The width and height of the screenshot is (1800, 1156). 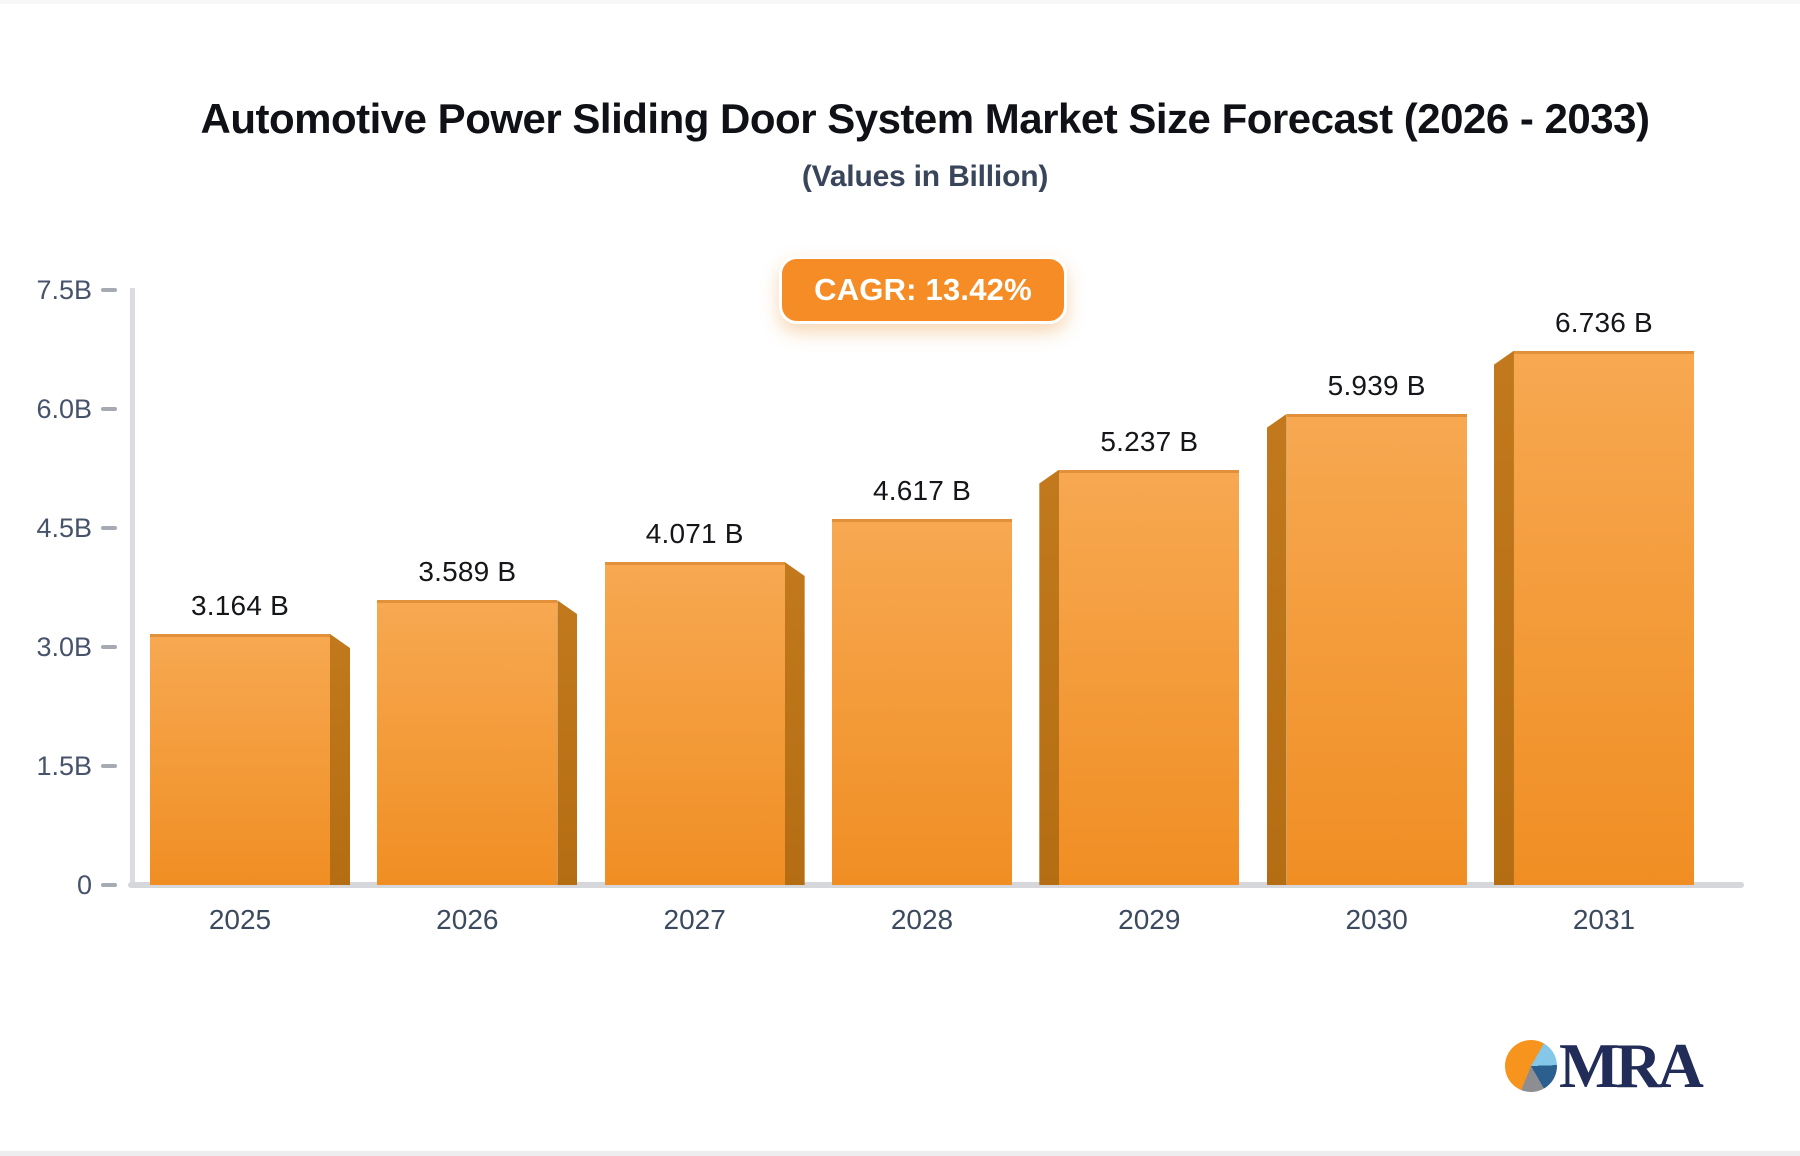 I want to click on y-axis-tick-label: 4.5B, so click(x=64, y=528).